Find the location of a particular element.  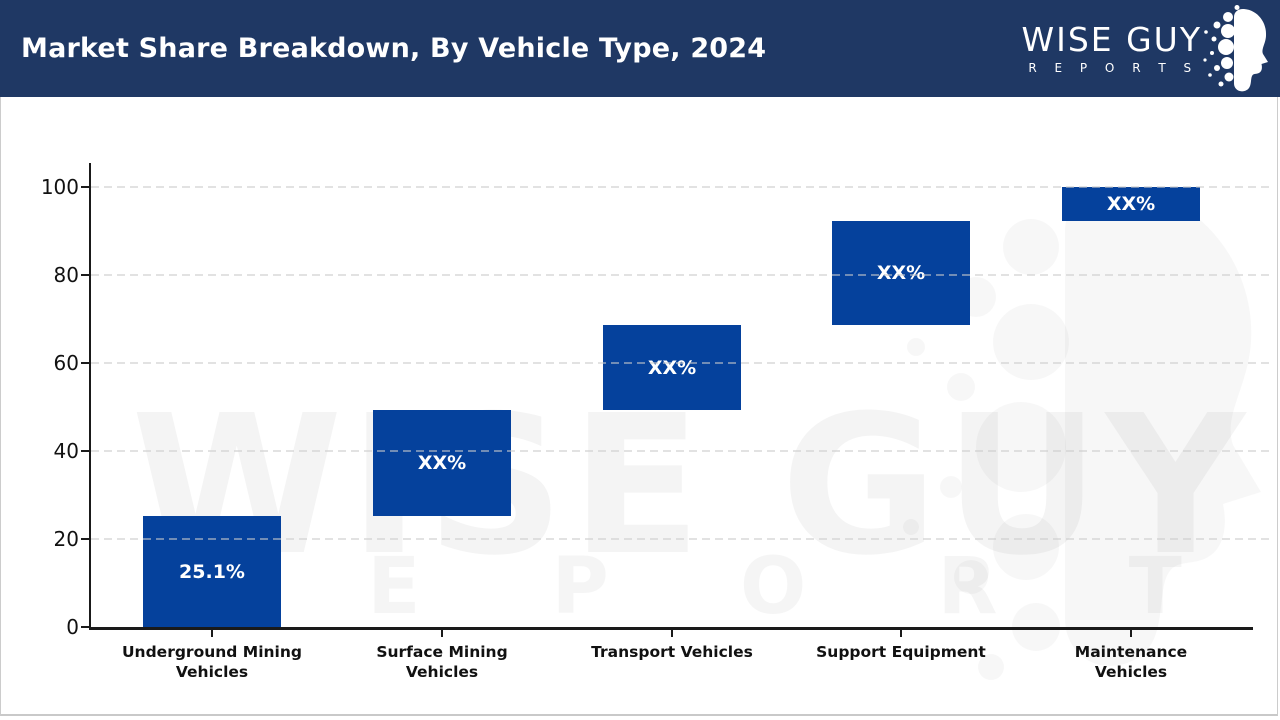

y-axis-tick-label: 80 is located at coordinates (66, 274).